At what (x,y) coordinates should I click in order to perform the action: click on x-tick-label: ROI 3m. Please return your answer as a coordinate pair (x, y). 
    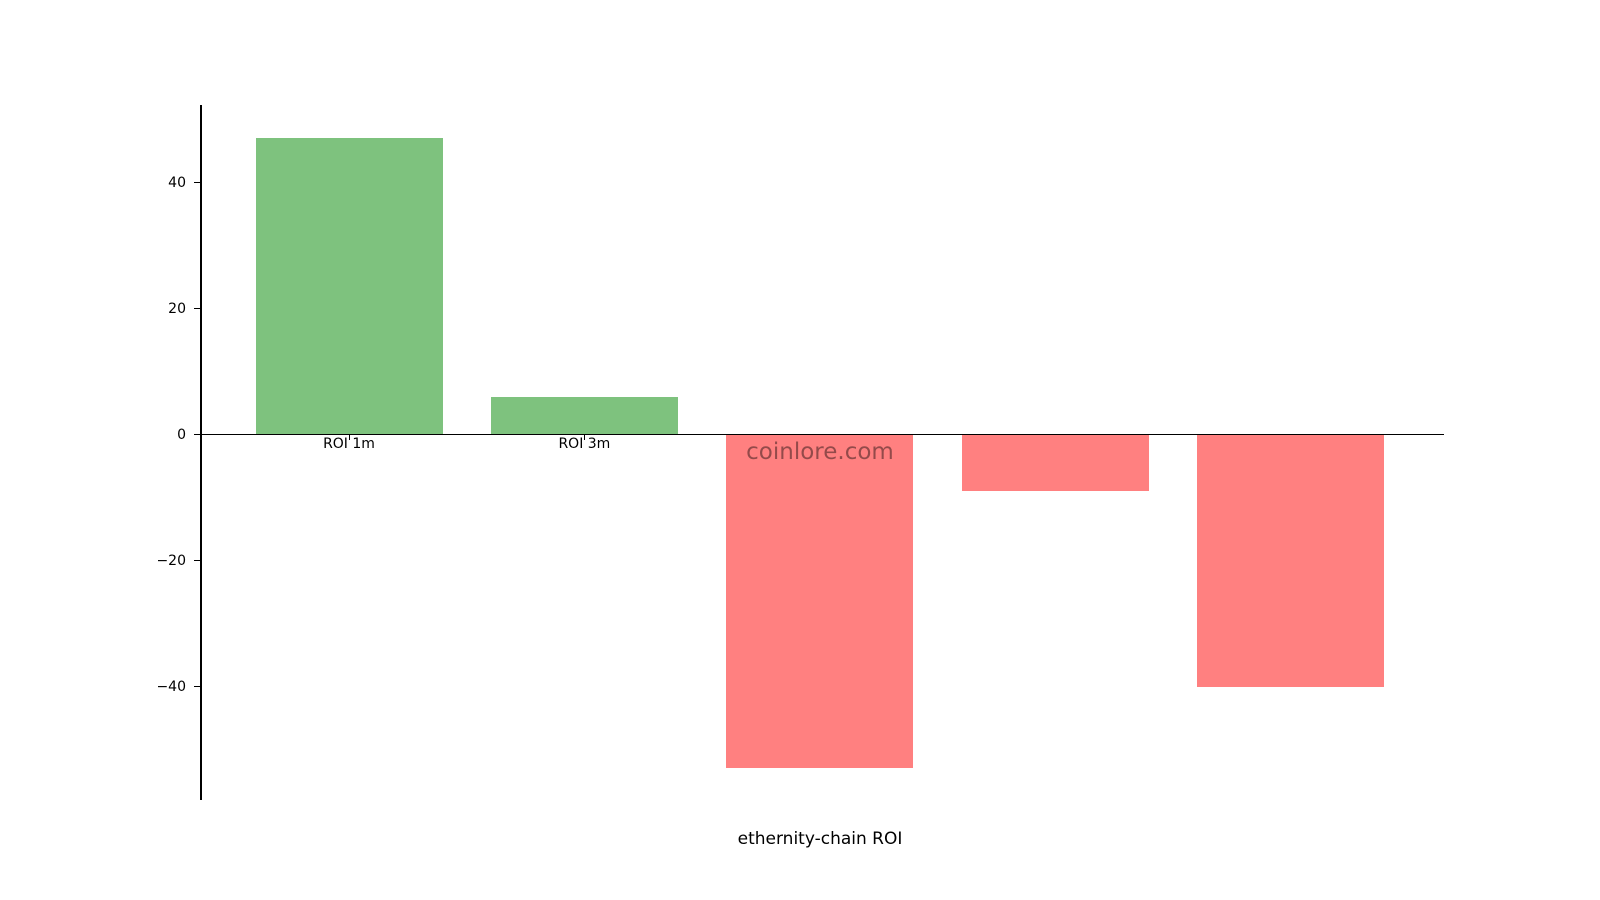
    Looking at the image, I should click on (584, 444).